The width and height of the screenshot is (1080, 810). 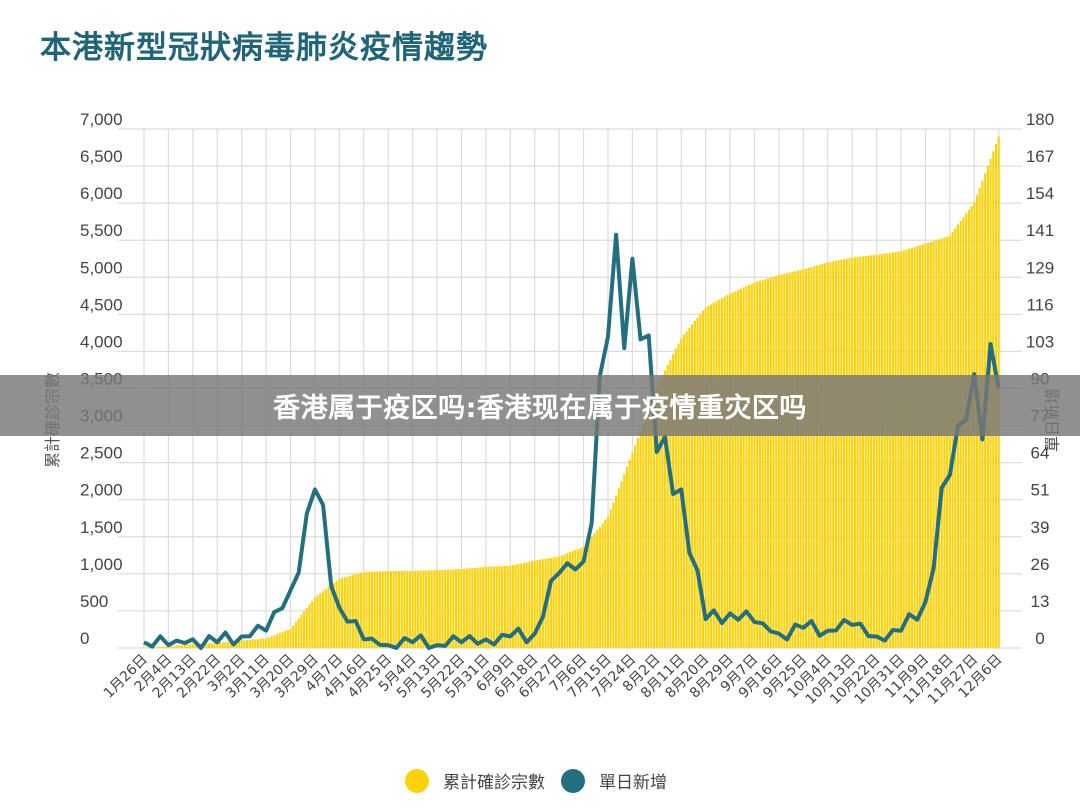 What do you see at coordinates (614, 780) in the screenshot?
I see `legend-item-daily: 單日新增` at bounding box center [614, 780].